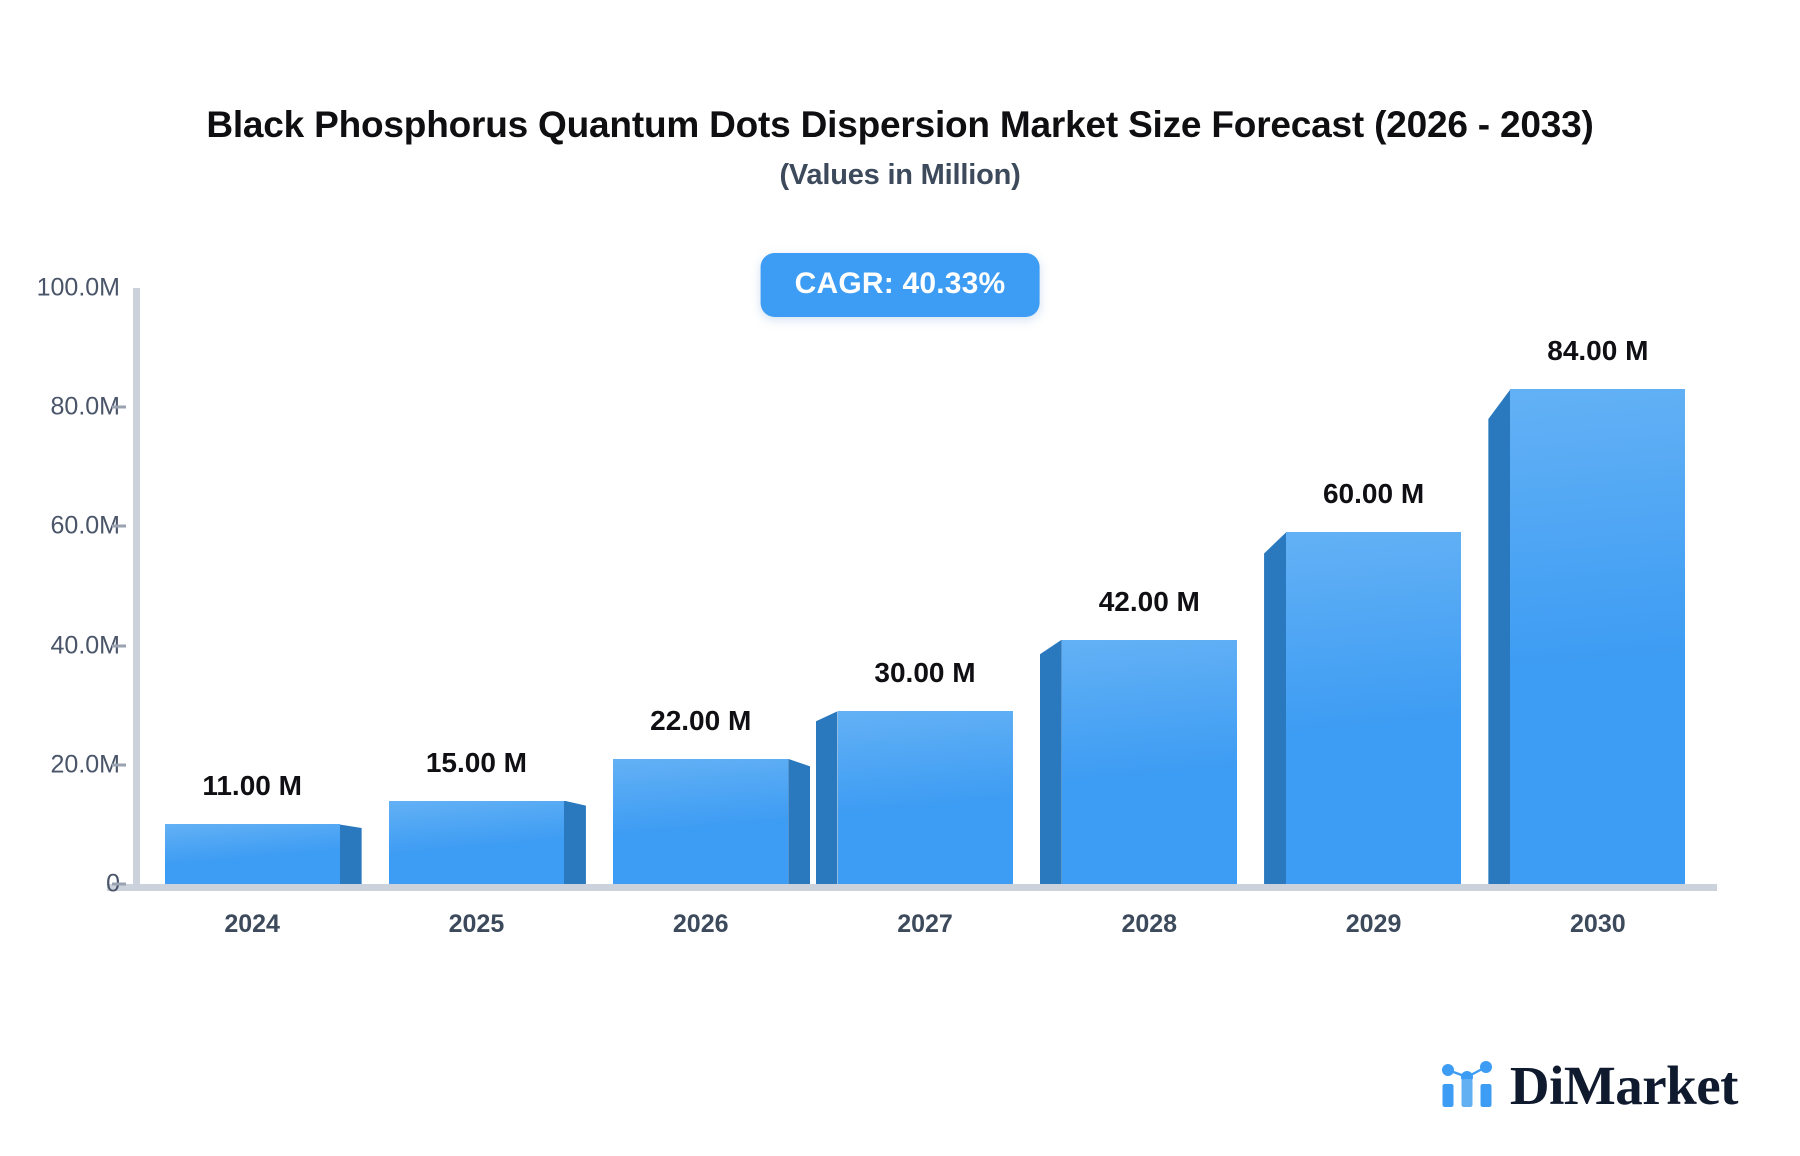 The height and width of the screenshot is (1156, 1800). What do you see at coordinates (85, 525) in the screenshot?
I see `y-axis-tick-label: 60.0M` at bounding box center [85, 525].